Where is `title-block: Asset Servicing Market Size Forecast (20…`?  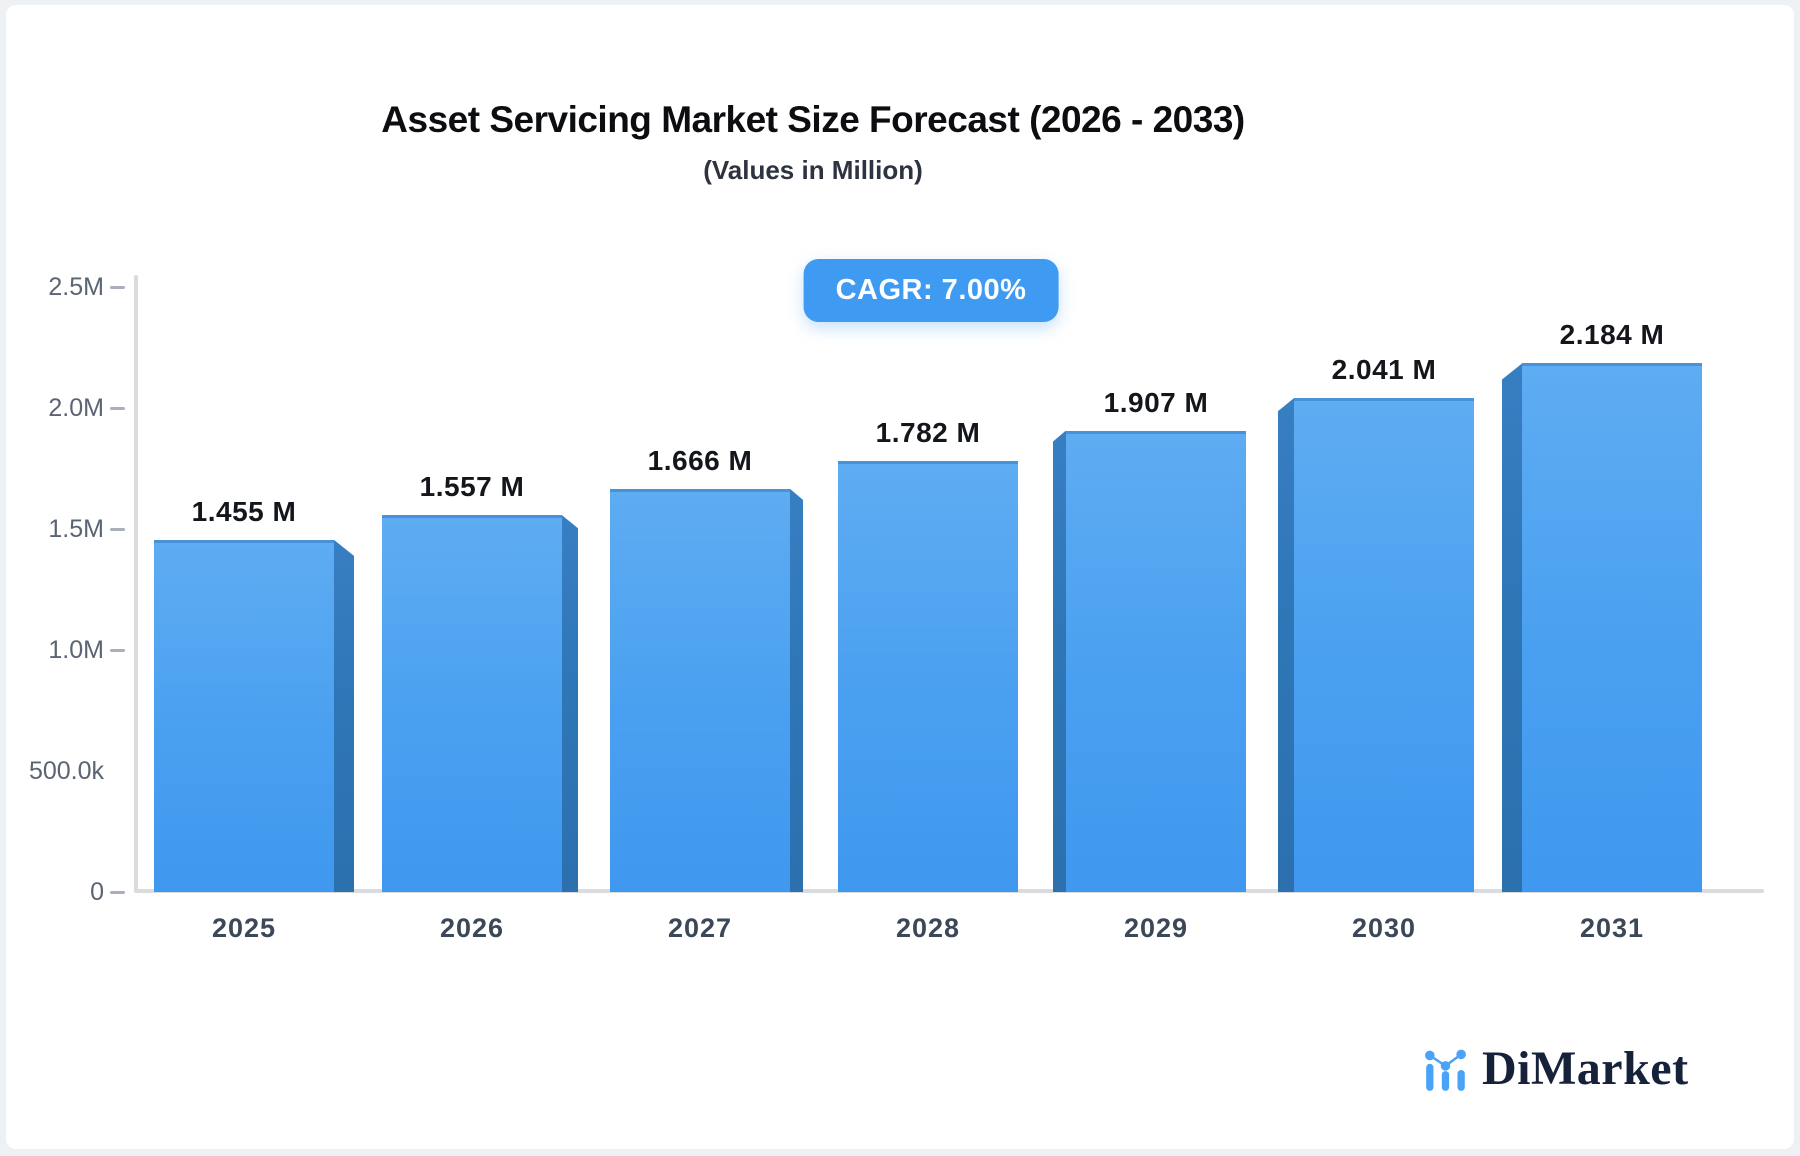
title-block: Asset Servicing Market Size Forecast (20… is located at coordinates (813, 142).